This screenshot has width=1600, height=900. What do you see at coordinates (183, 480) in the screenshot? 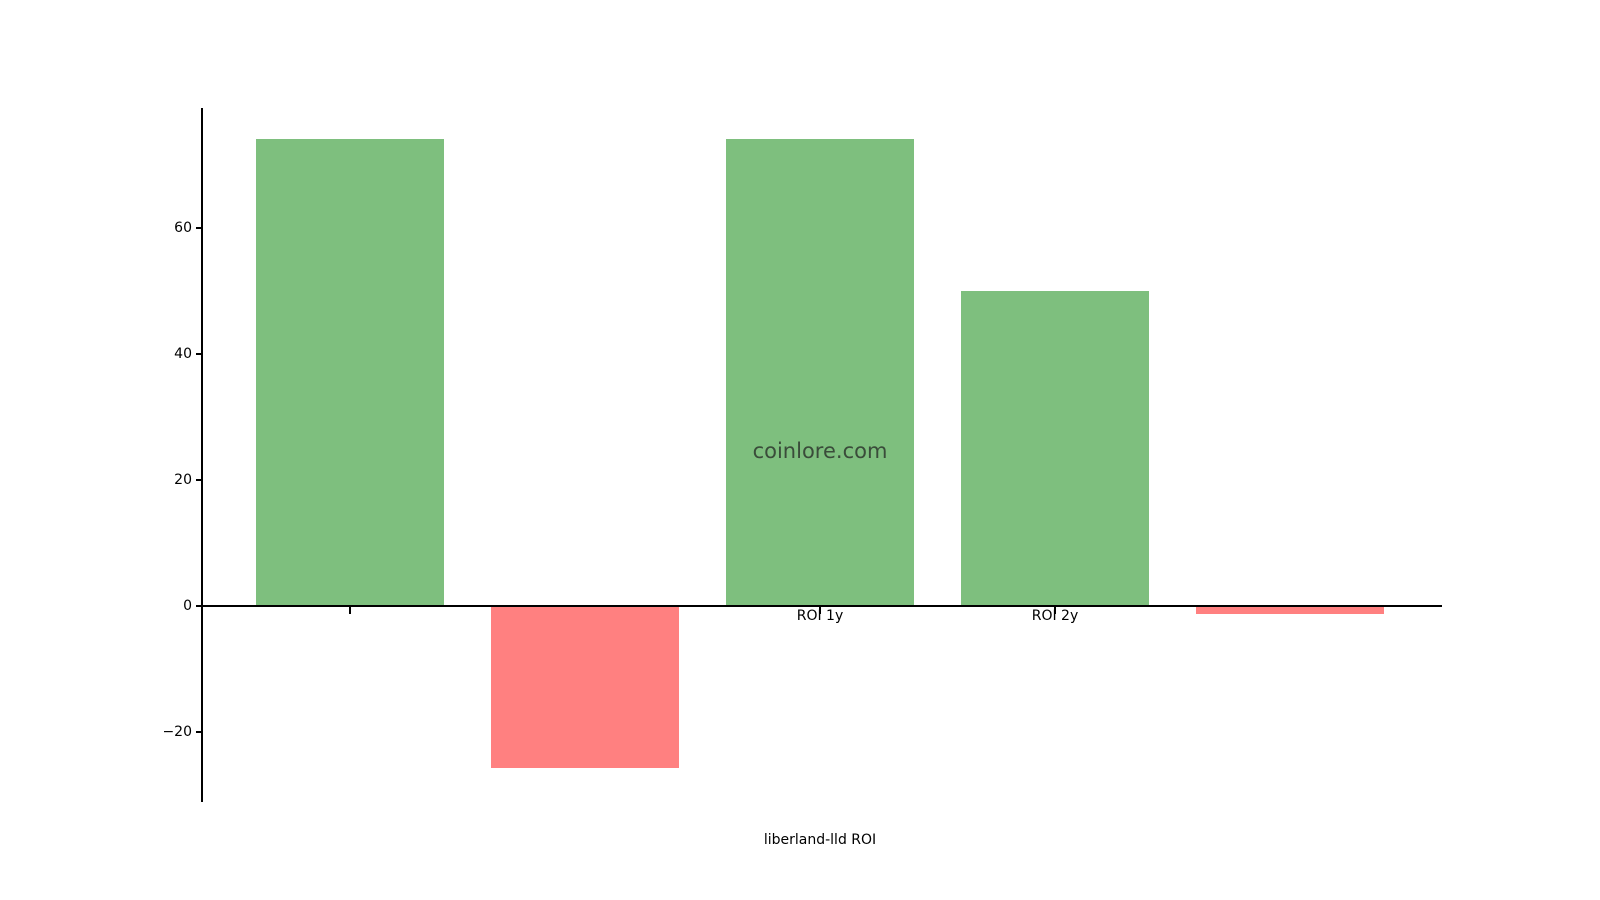
I see `y-tick-label: 20` at bounding box center [183, 480].